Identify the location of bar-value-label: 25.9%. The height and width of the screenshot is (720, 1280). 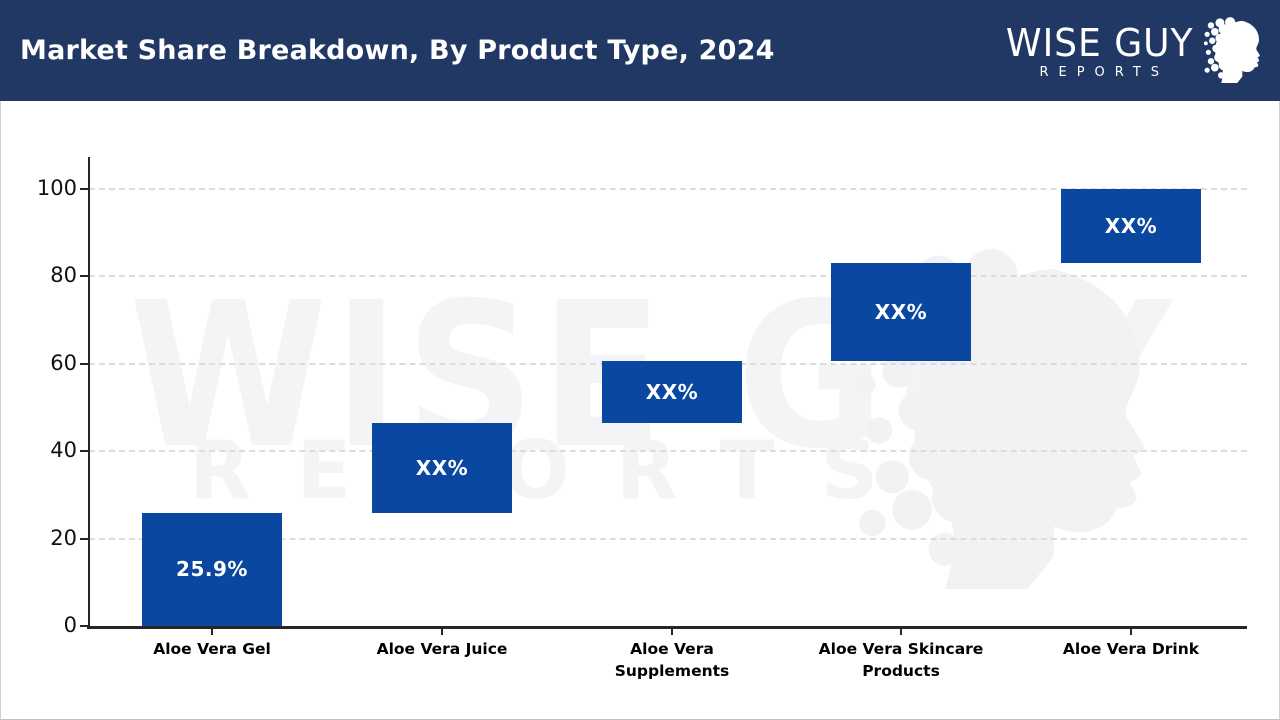
(212, 569).